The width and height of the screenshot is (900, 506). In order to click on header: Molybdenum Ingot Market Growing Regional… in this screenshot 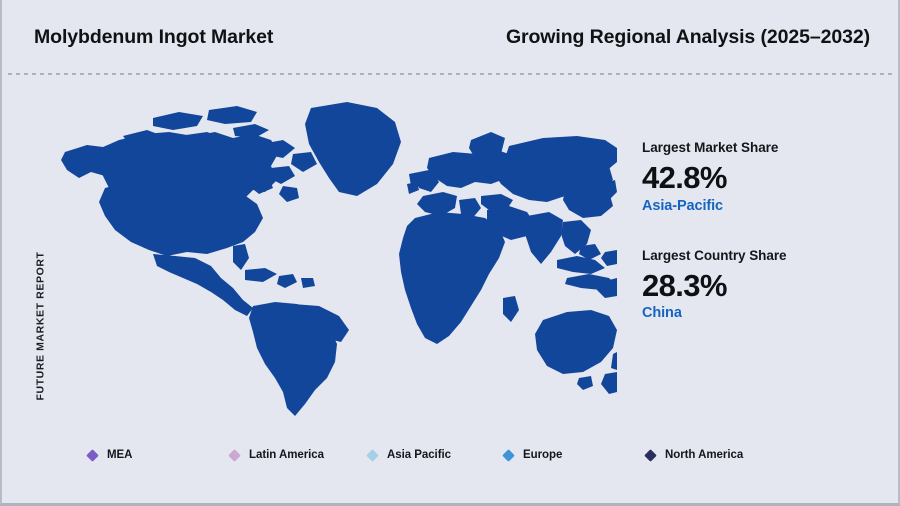, I will do `click(450, 37)`.